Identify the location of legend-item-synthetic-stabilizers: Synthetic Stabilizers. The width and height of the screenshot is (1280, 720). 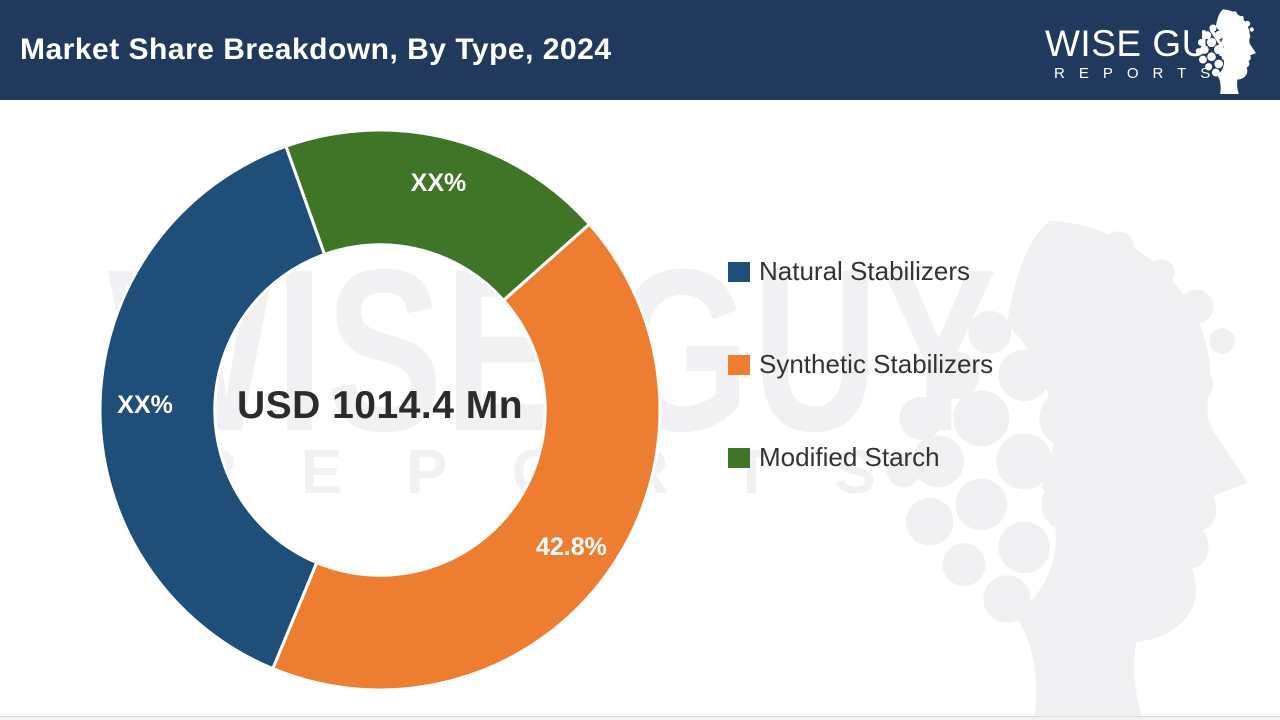
(860, 364).